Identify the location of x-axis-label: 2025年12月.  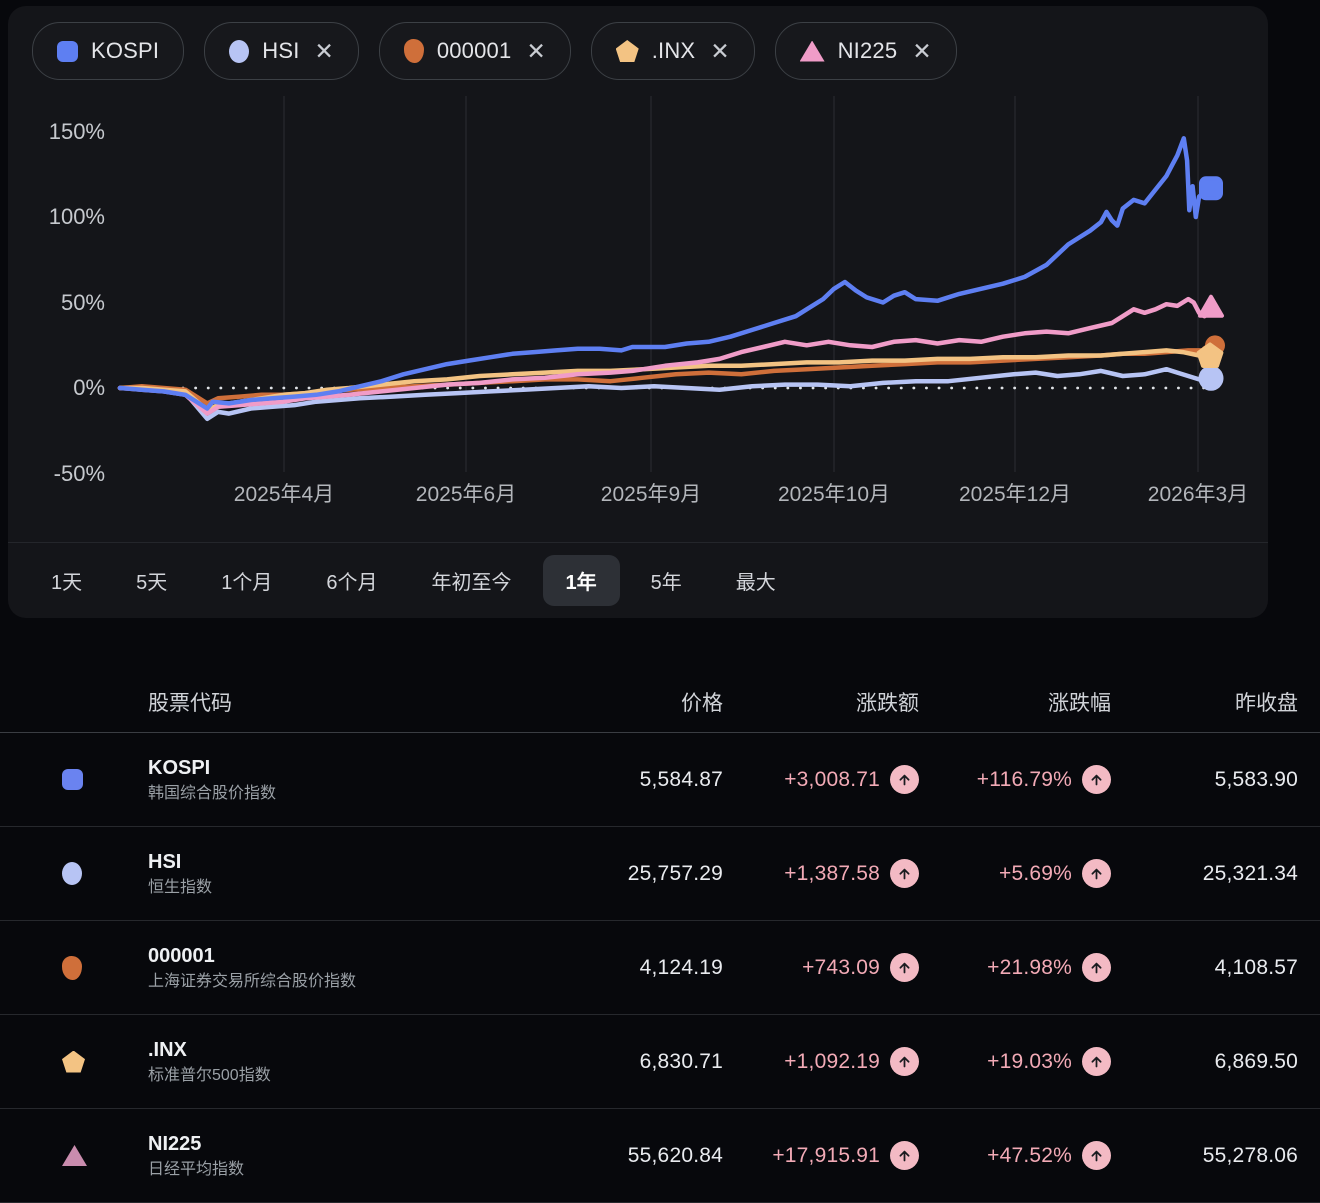
(1015, 494).